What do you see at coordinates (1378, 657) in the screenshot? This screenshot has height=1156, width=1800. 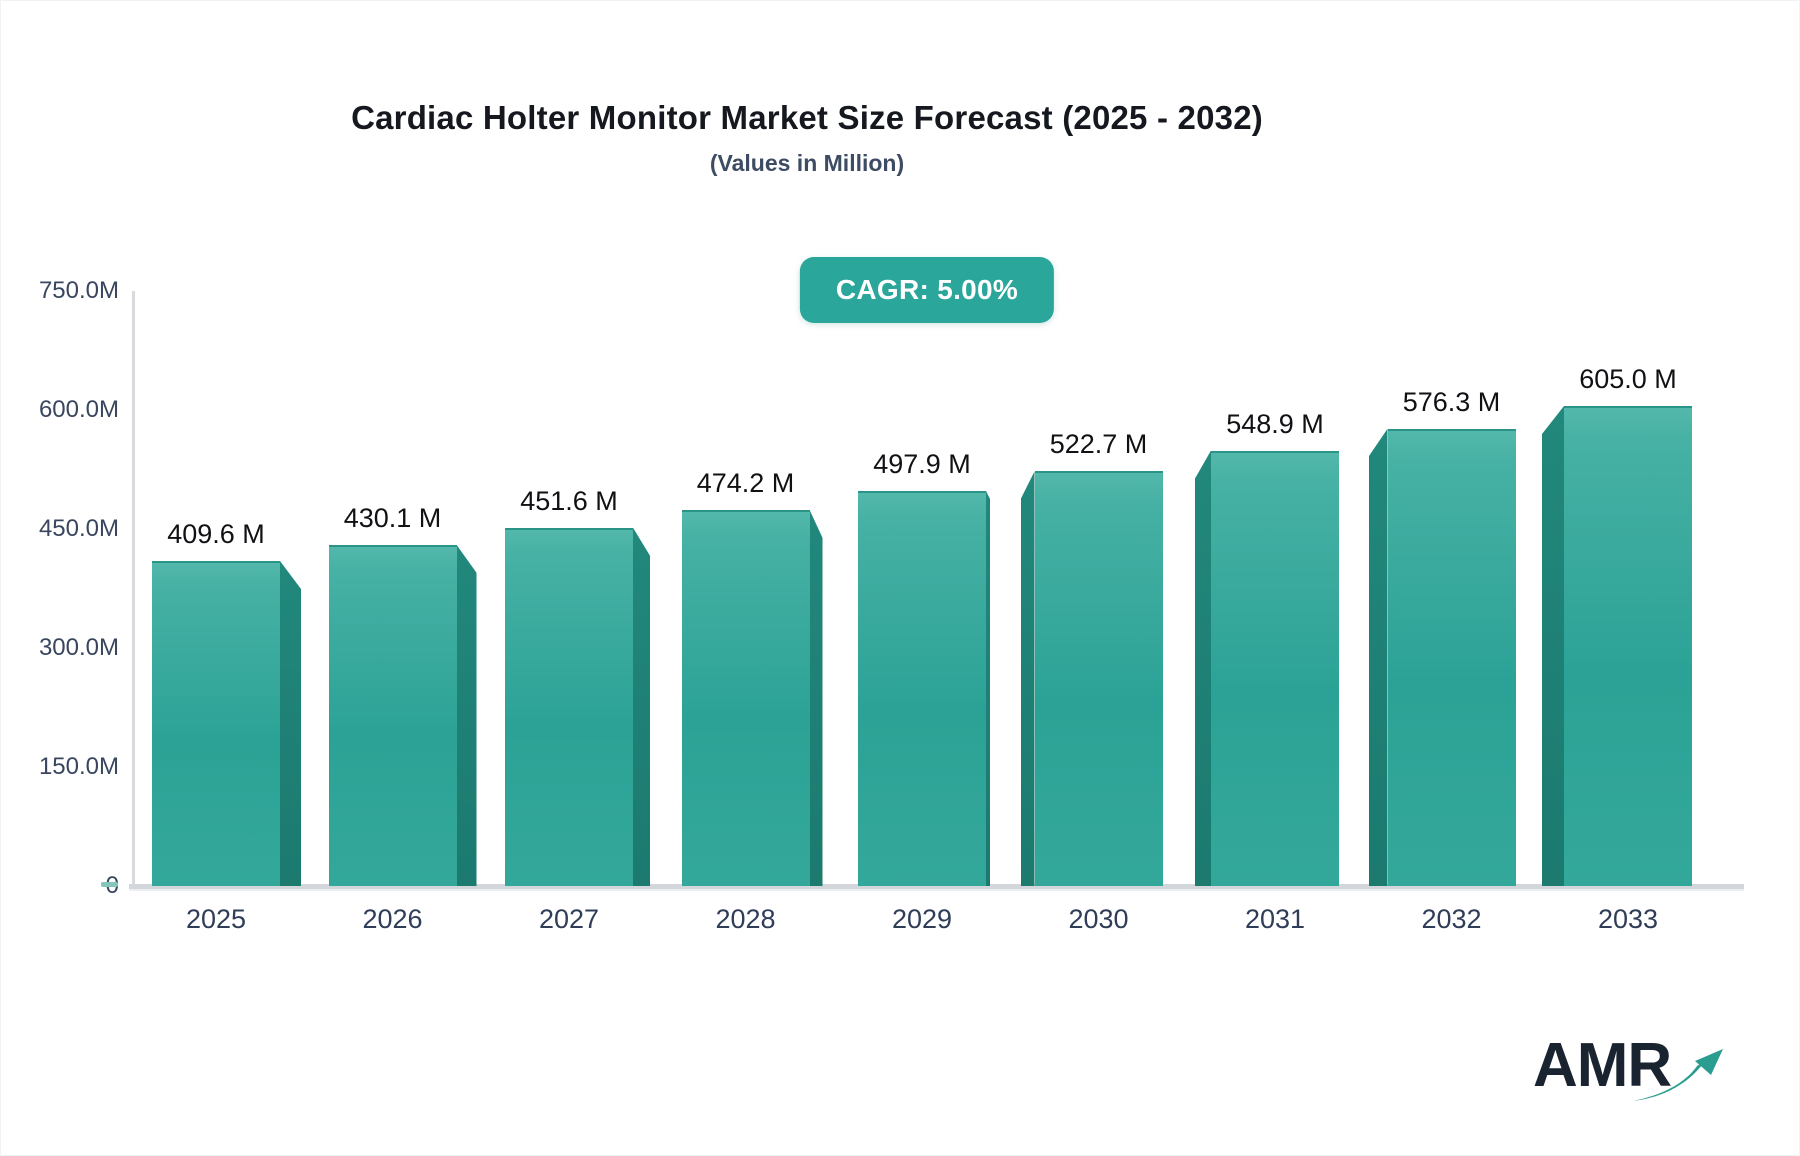 I see `bar-side-2032` at bounding box center [1378, 657].